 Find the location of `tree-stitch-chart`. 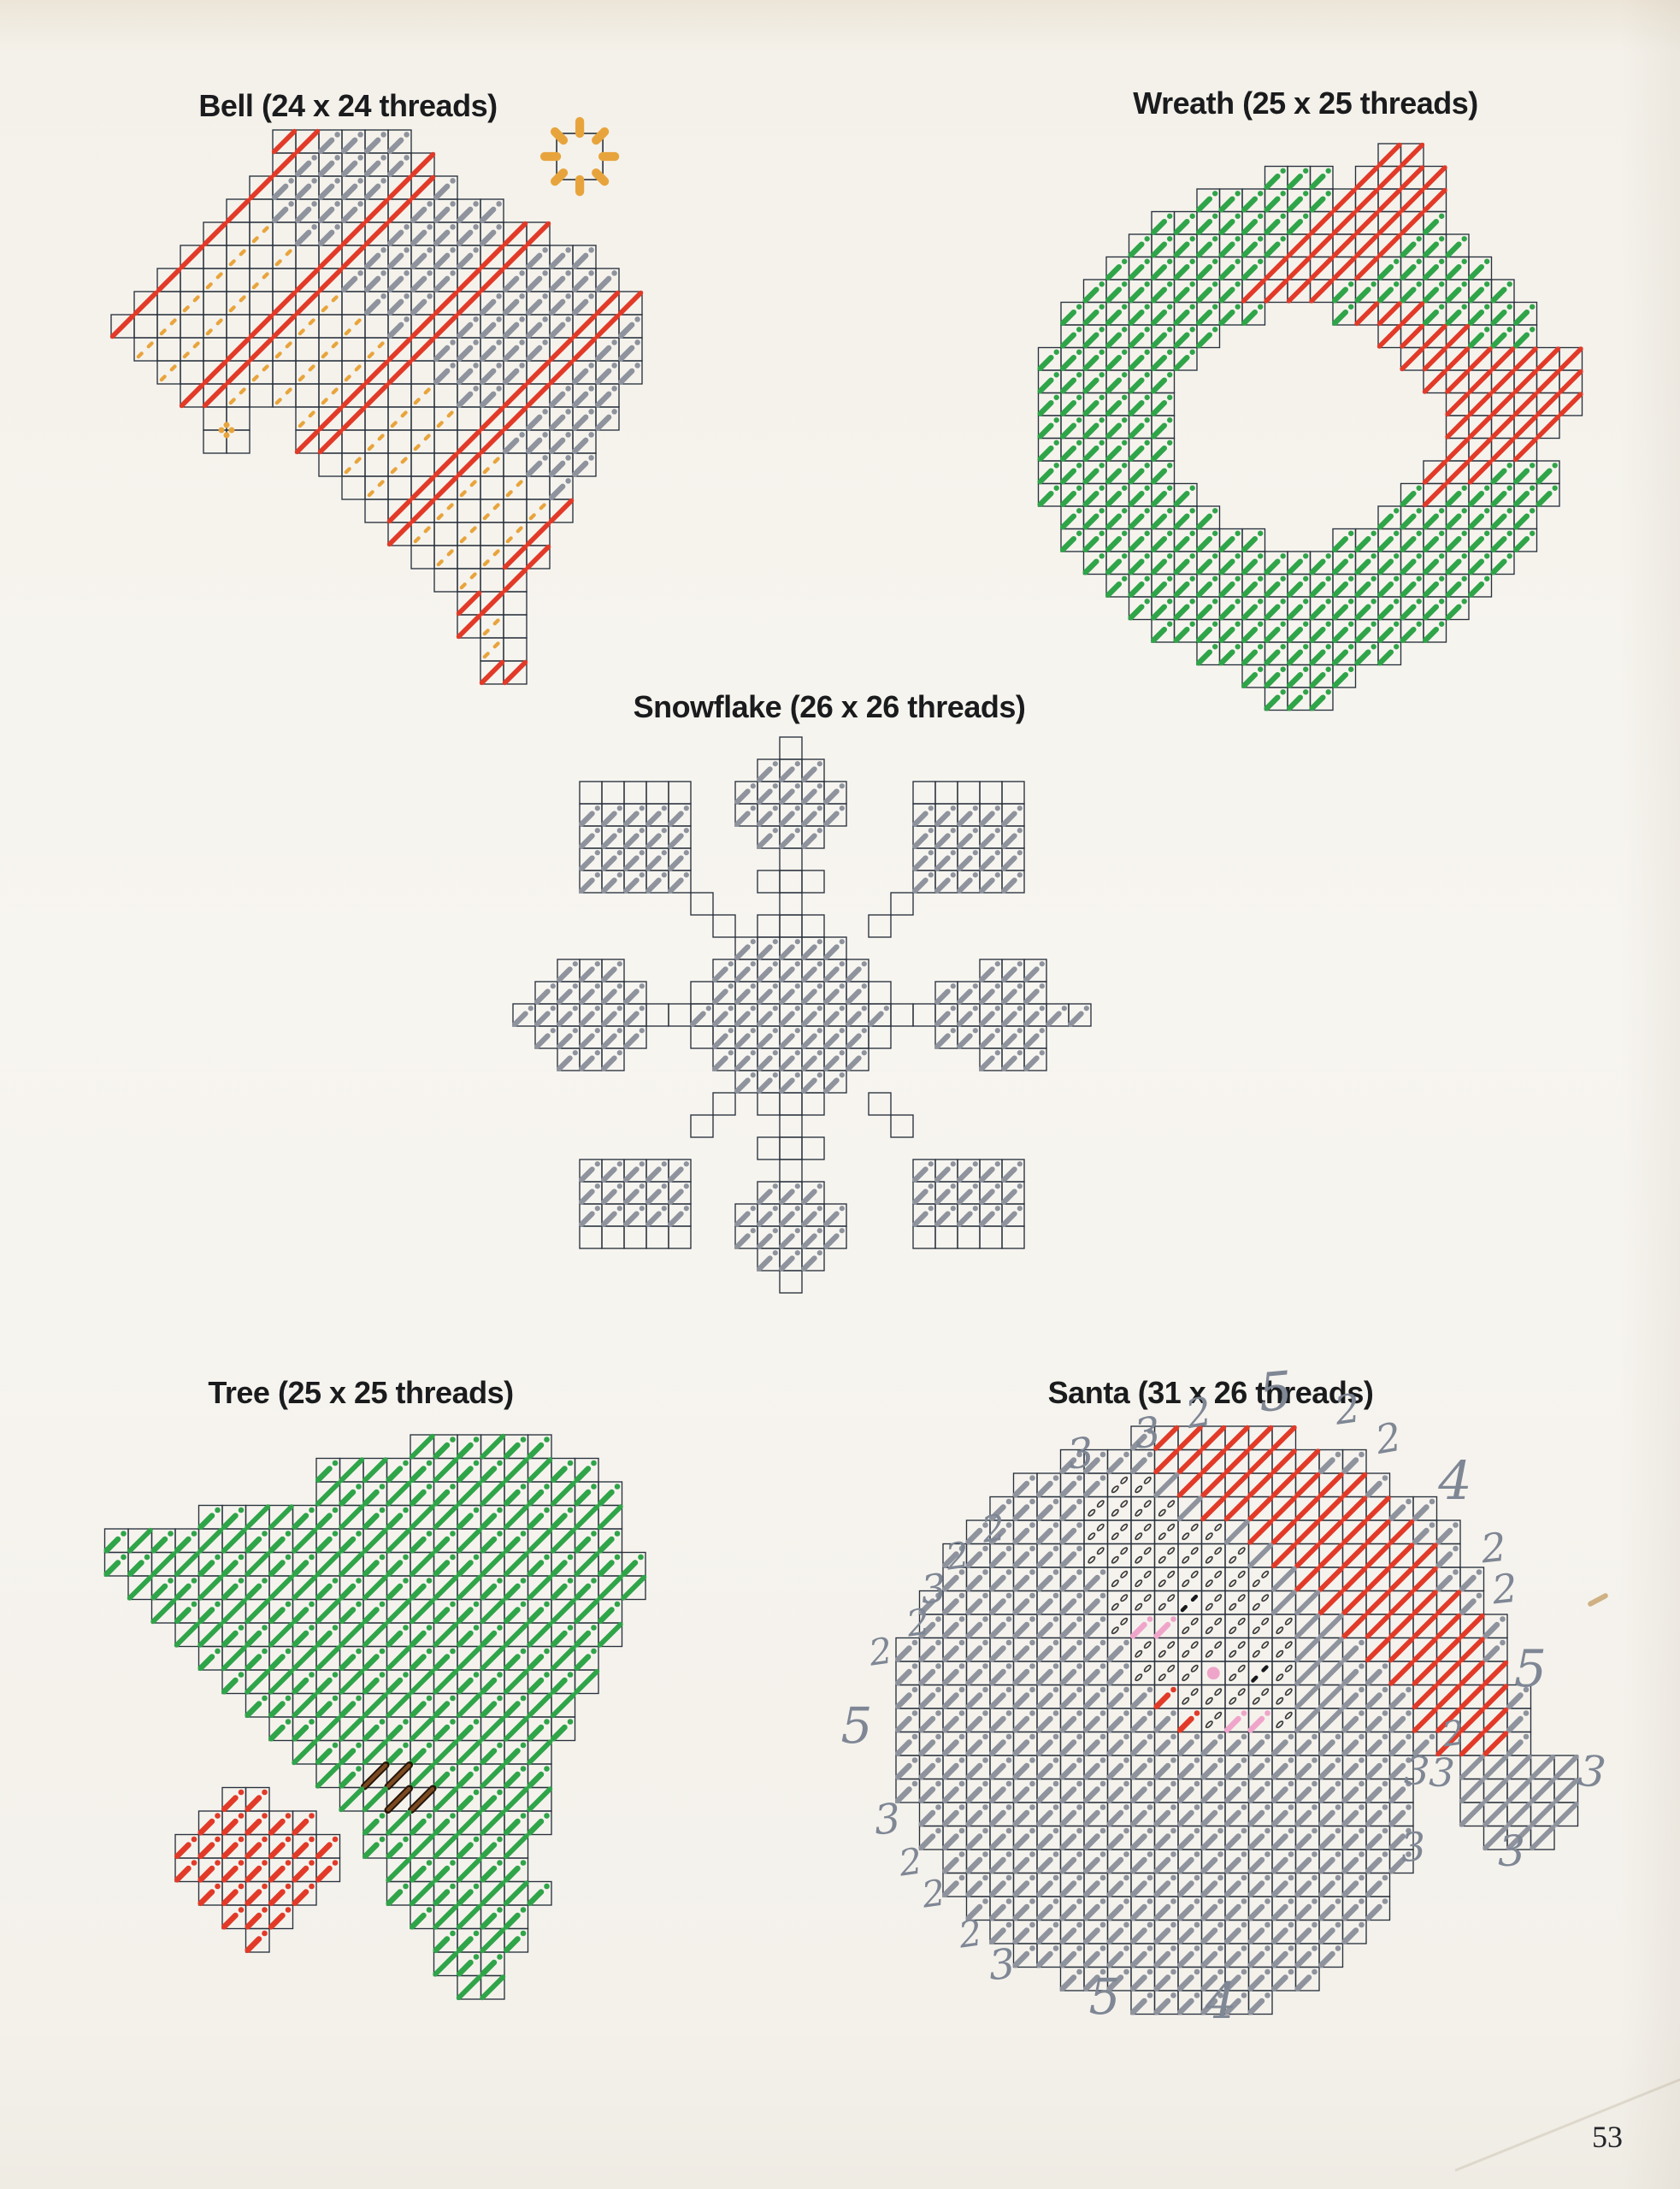

tree-stitch-chart is located at coordinates (364, 1717).